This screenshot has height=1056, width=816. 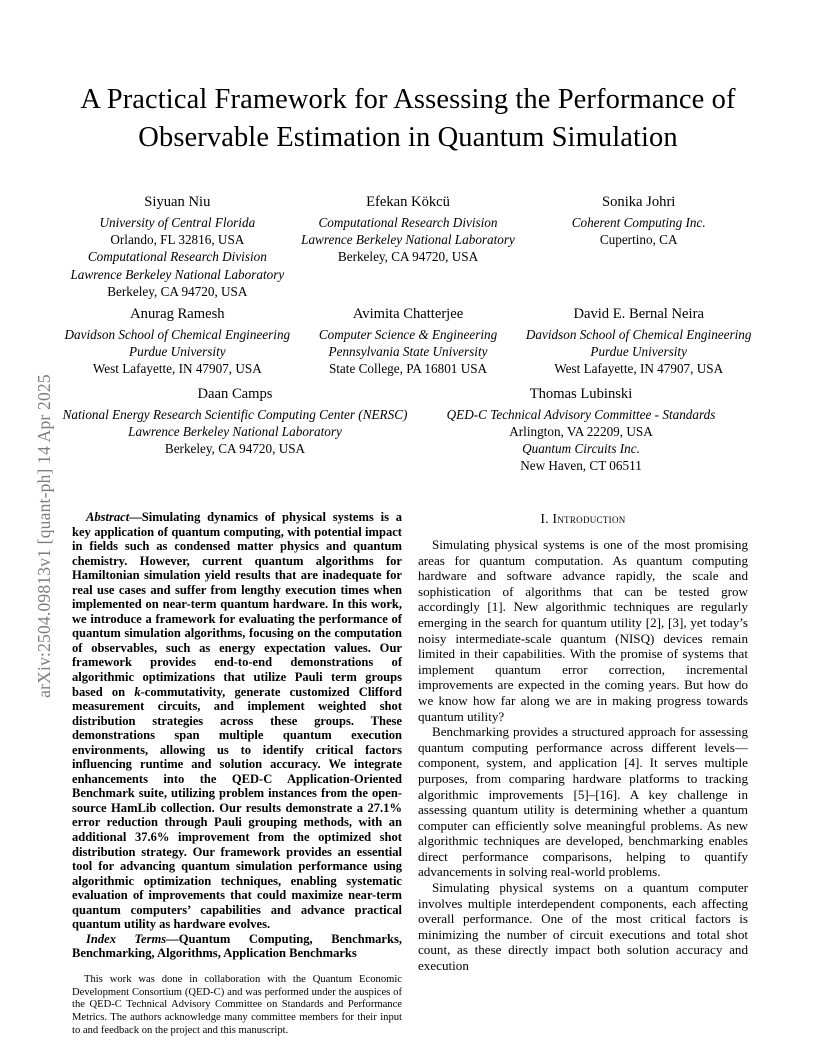 I want to click on author-name: Sonika Johri, so click(x=638, y=202).